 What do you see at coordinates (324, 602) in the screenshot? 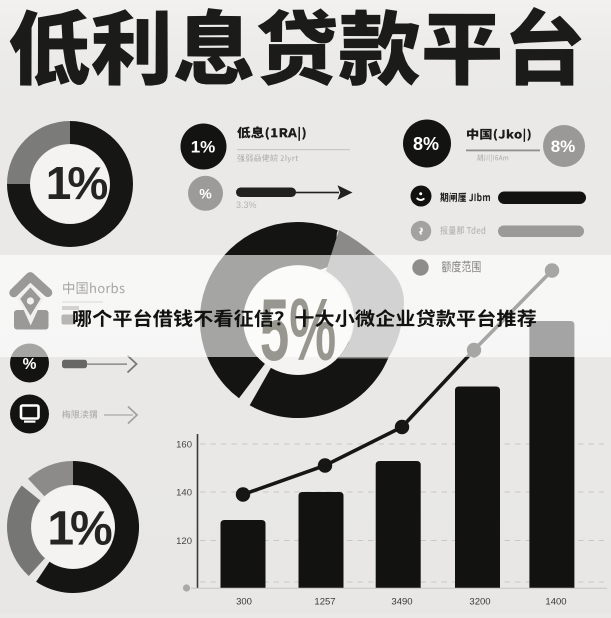
I see `svg-text: 1257` at bounding box center [324, 602].